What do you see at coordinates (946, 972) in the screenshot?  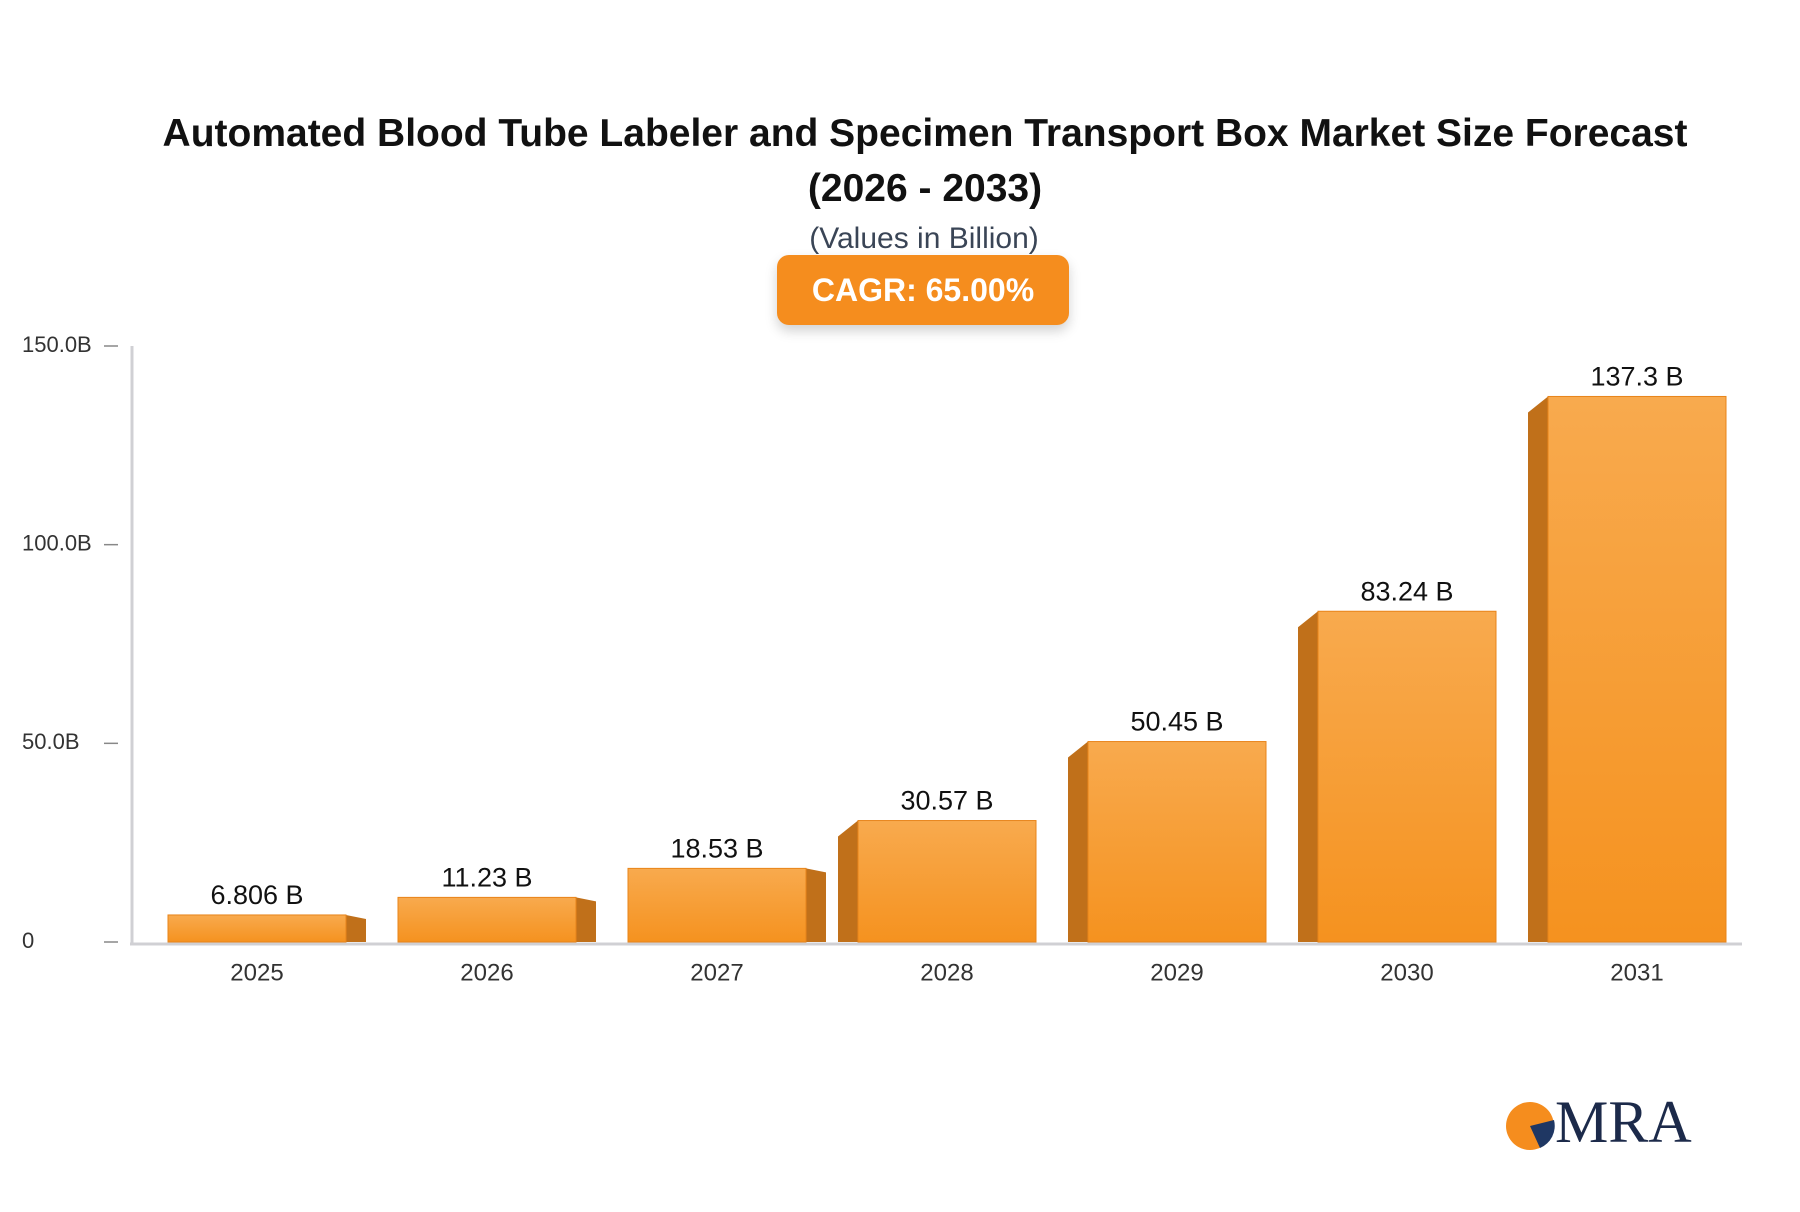 I see `x-tick-label: 2028` at bounding box center [946, 972].